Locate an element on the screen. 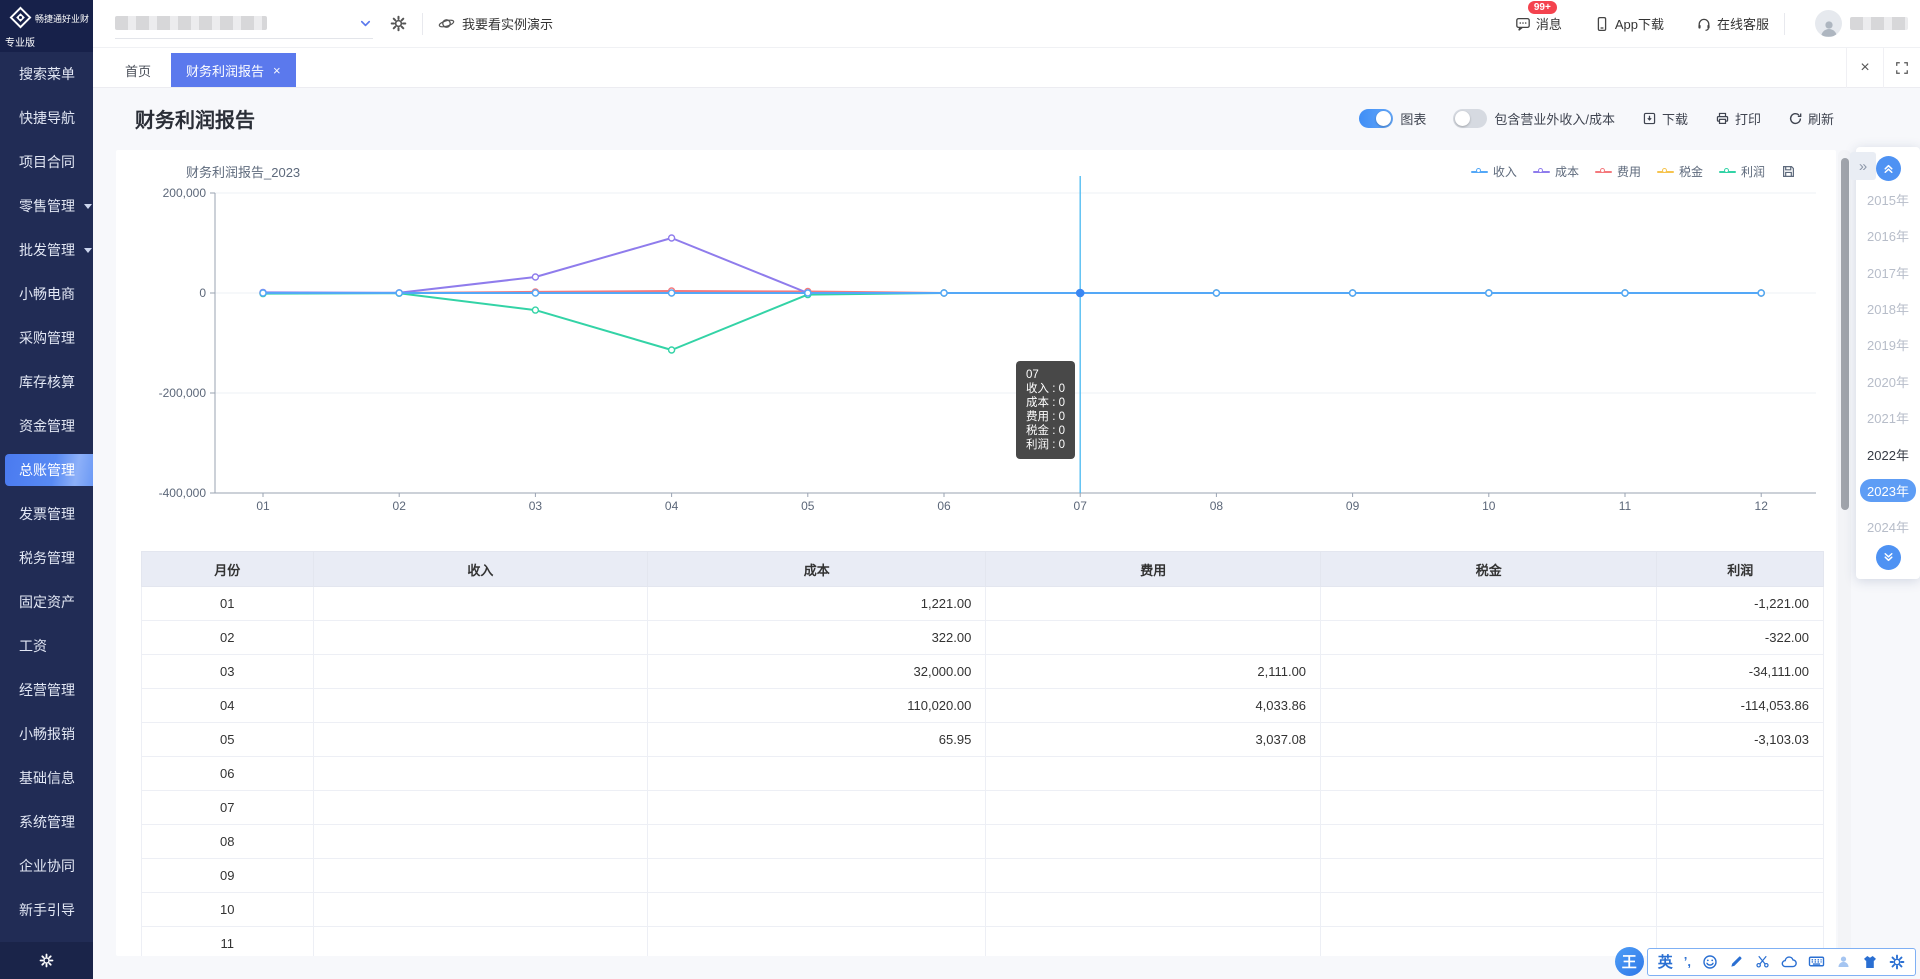 Image resolution: width=1920 pixels, height=979 pixels. company-selector is located at coordinates (244, 24).